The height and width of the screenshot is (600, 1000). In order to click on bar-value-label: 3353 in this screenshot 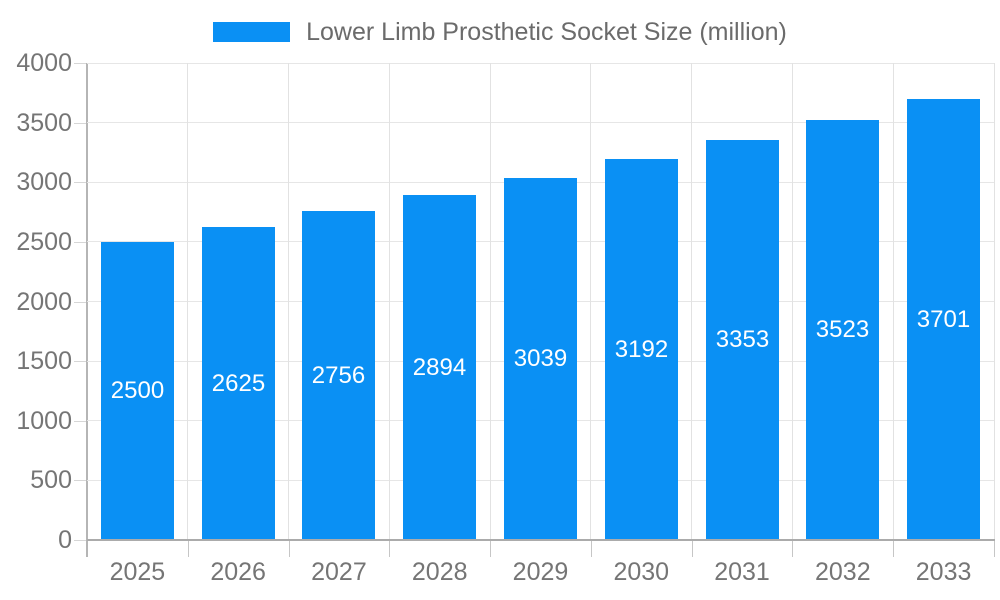, I will do `click(742, 339)`.